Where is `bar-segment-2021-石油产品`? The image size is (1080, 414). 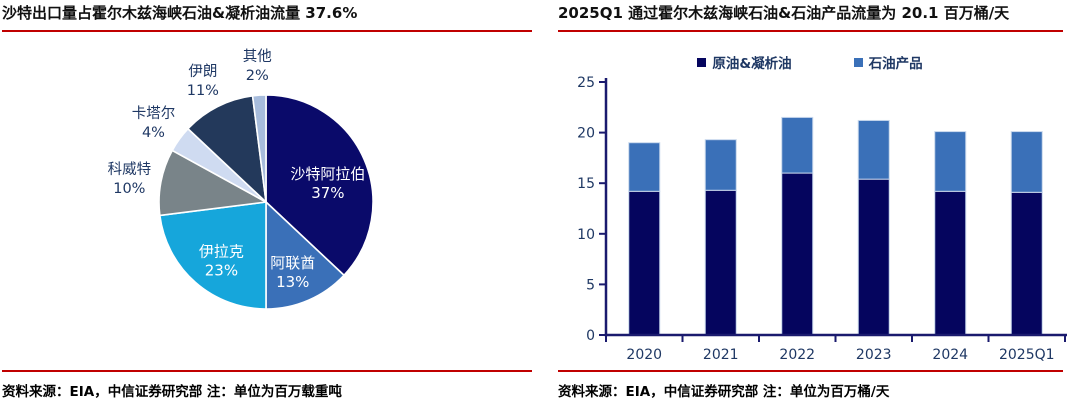 bar-segment-2021-石油产品 is located at coordinates (720, 165).